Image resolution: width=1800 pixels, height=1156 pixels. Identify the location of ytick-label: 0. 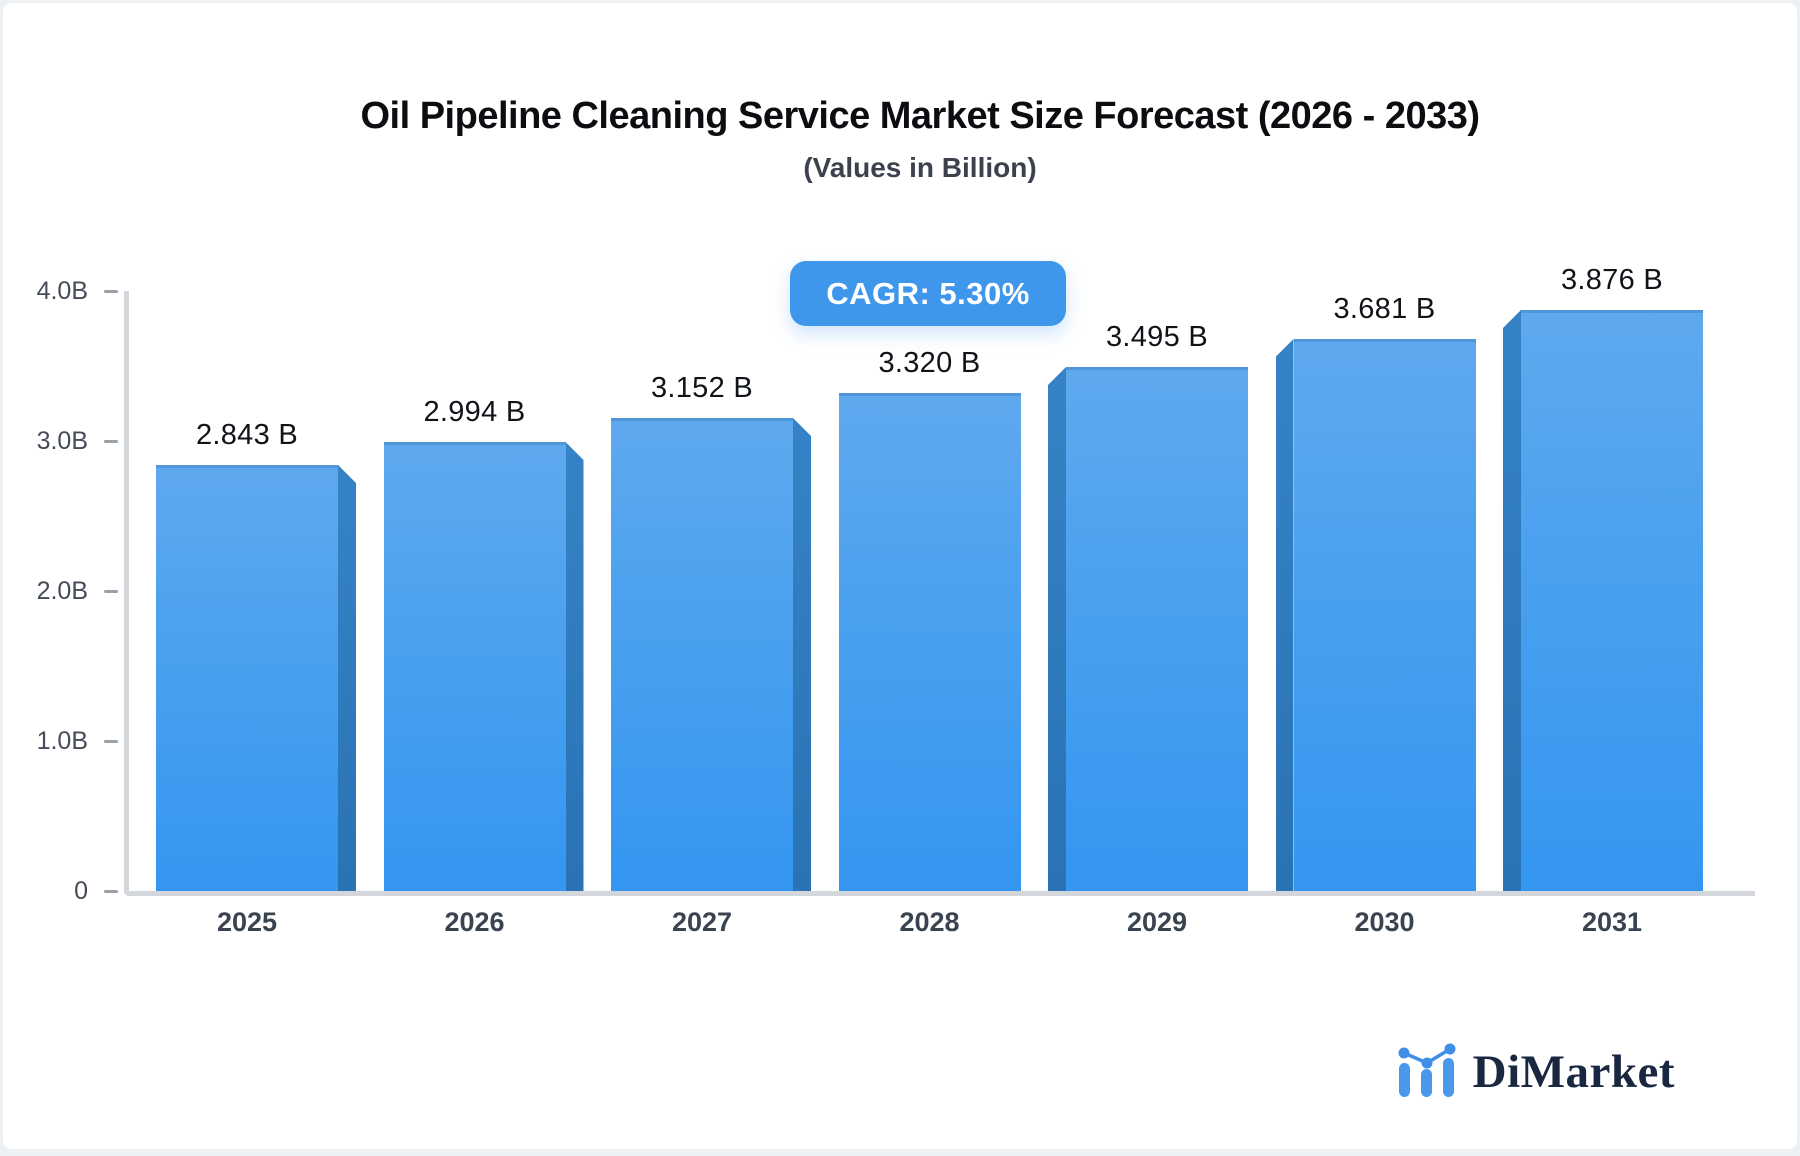
(81, 891).